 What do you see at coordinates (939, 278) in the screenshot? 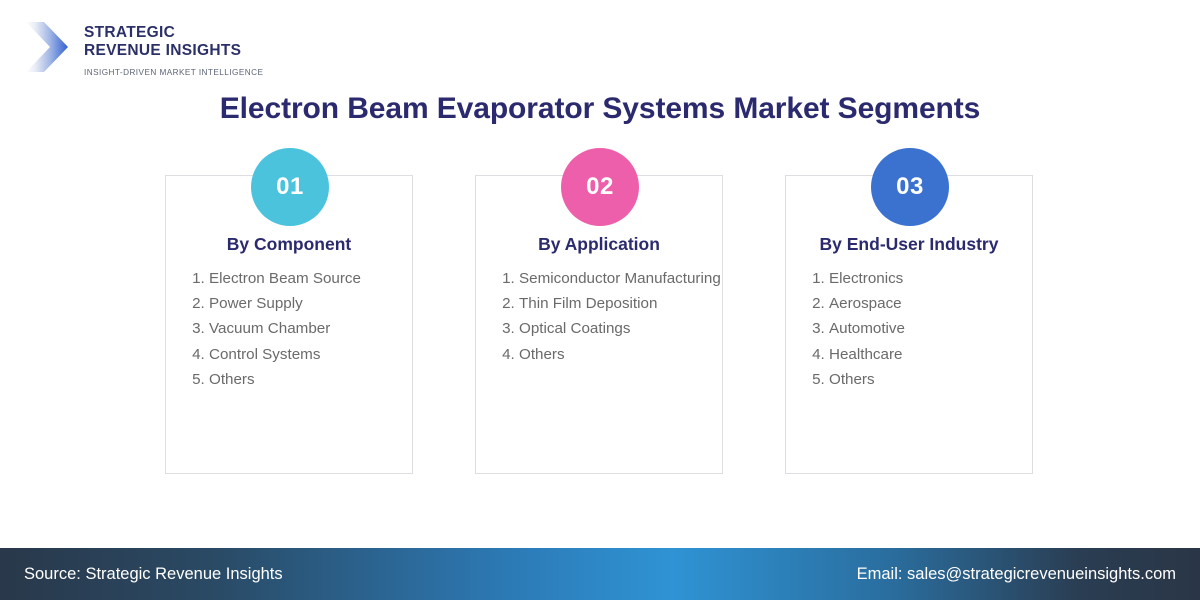
I see `list-item: Electronics` at bounding box center [939, 278].